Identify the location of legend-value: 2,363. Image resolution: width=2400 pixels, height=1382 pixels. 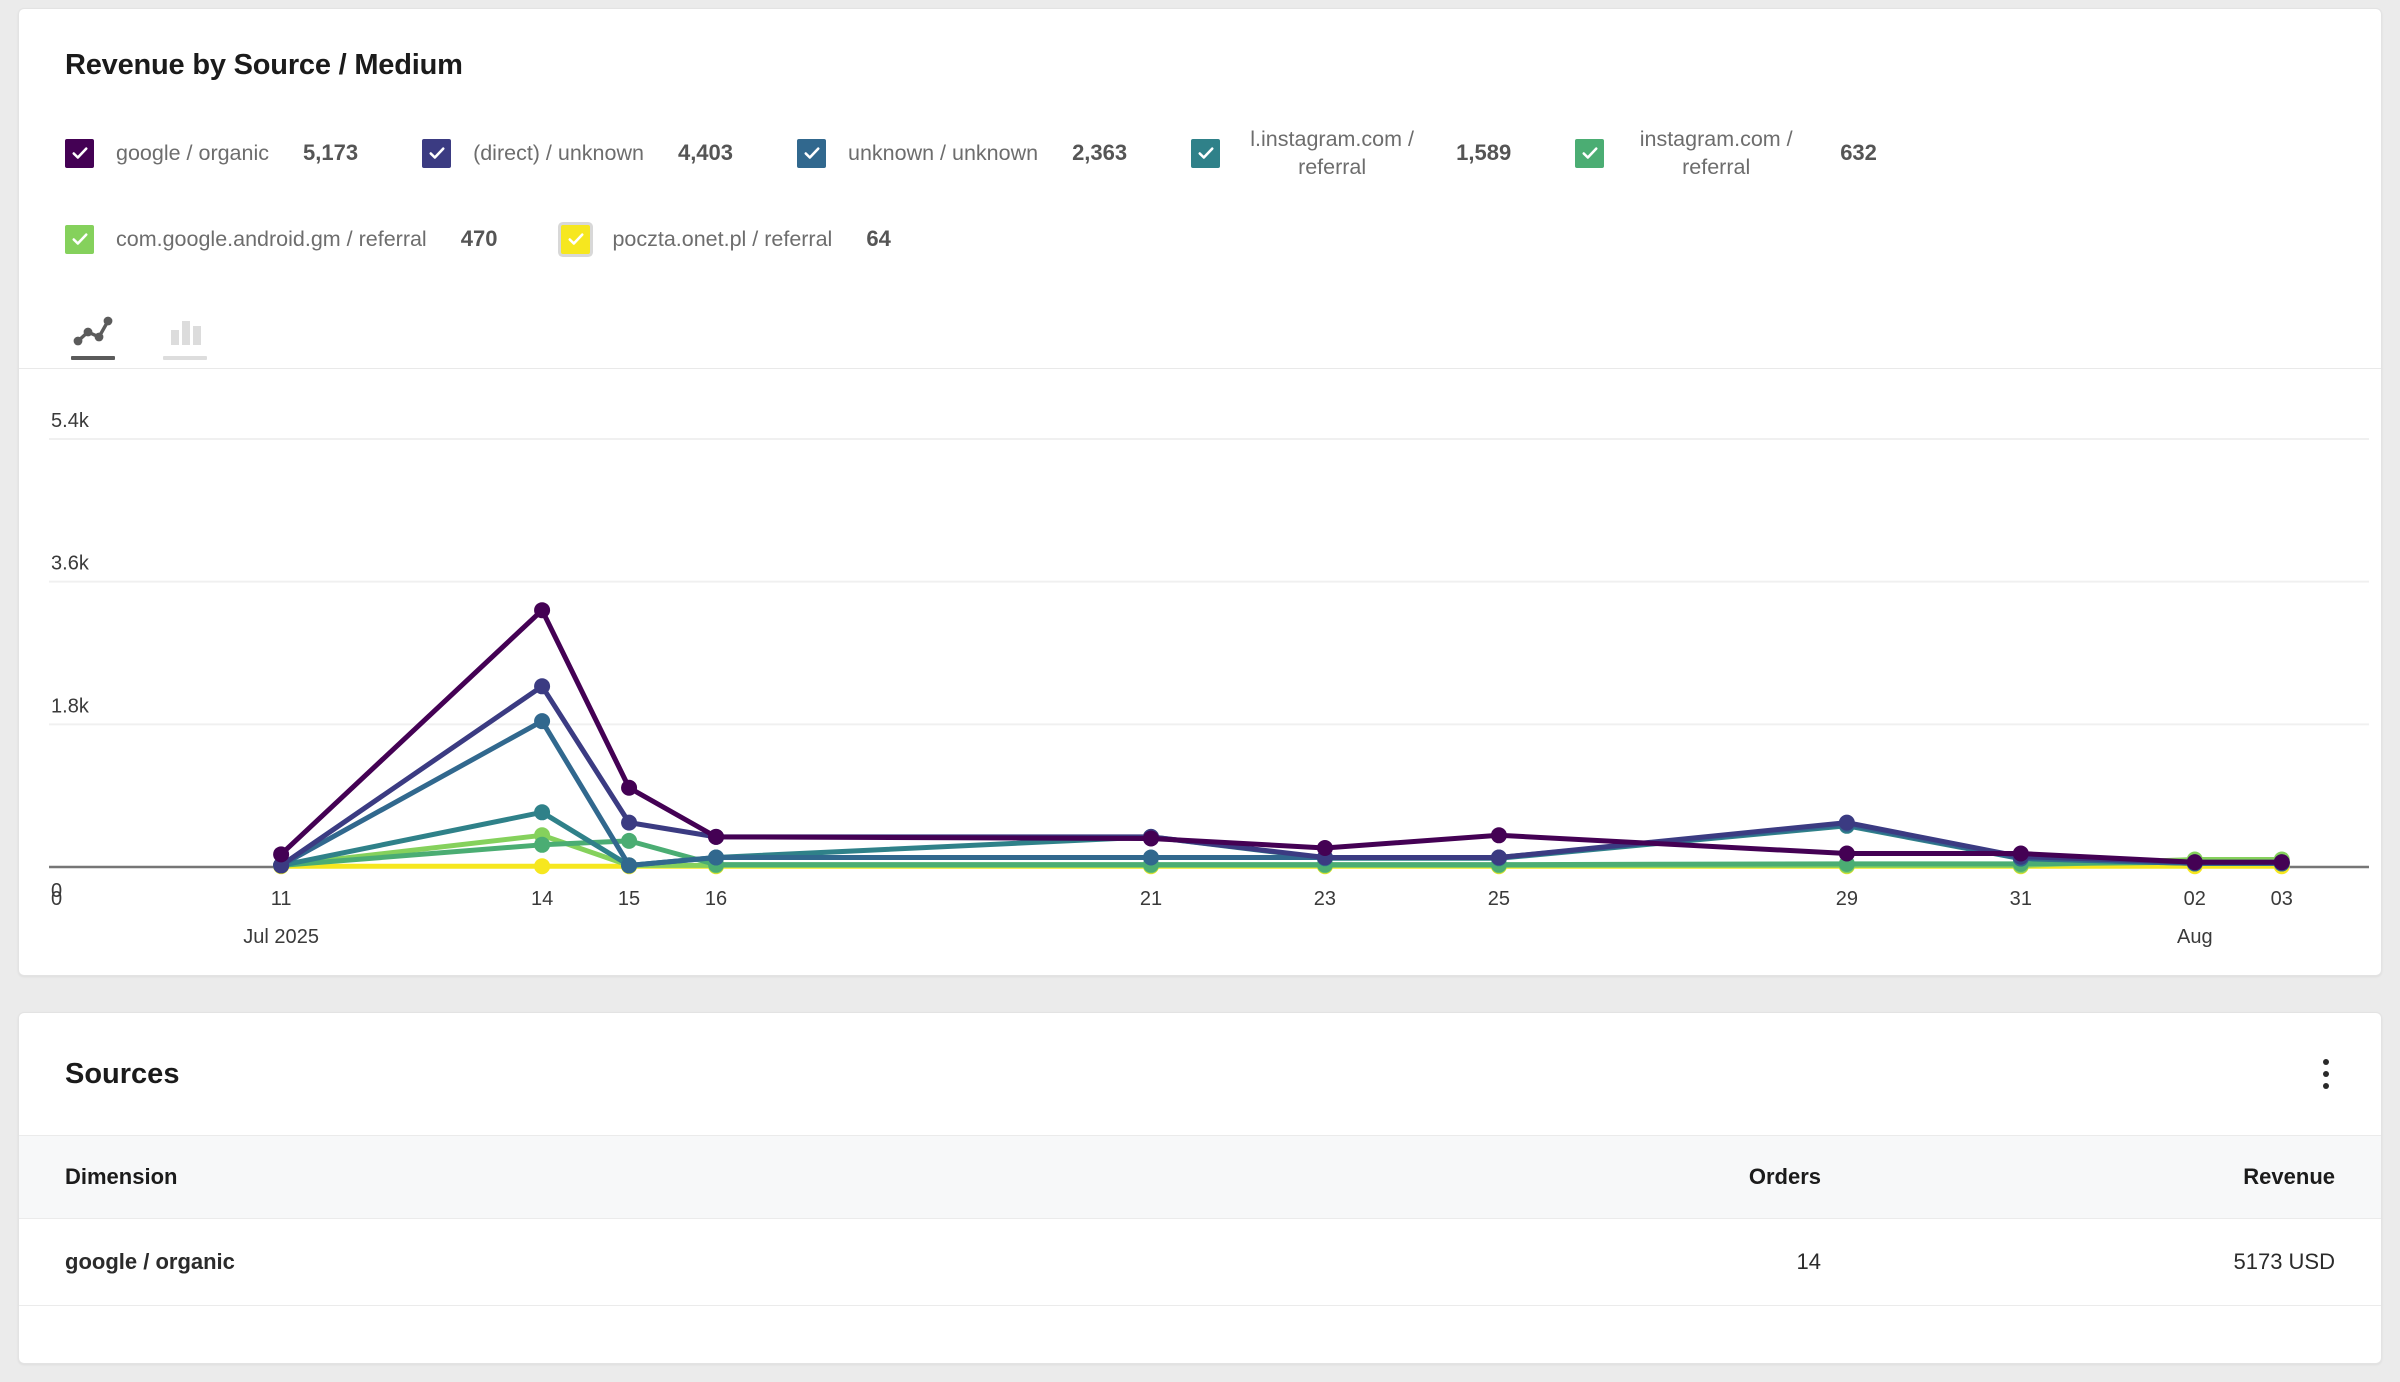
(1100, 152).